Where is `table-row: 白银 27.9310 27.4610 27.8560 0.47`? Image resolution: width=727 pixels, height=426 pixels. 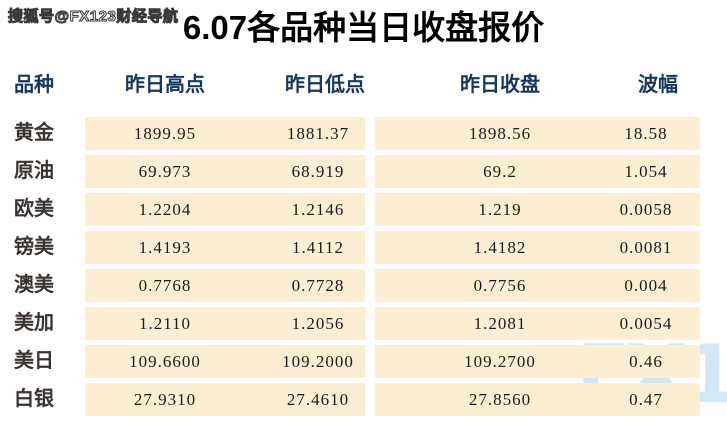 table-row: 白银 27.9310 27.4610 27.8560 0.47 is located at coordinates (363, 399).